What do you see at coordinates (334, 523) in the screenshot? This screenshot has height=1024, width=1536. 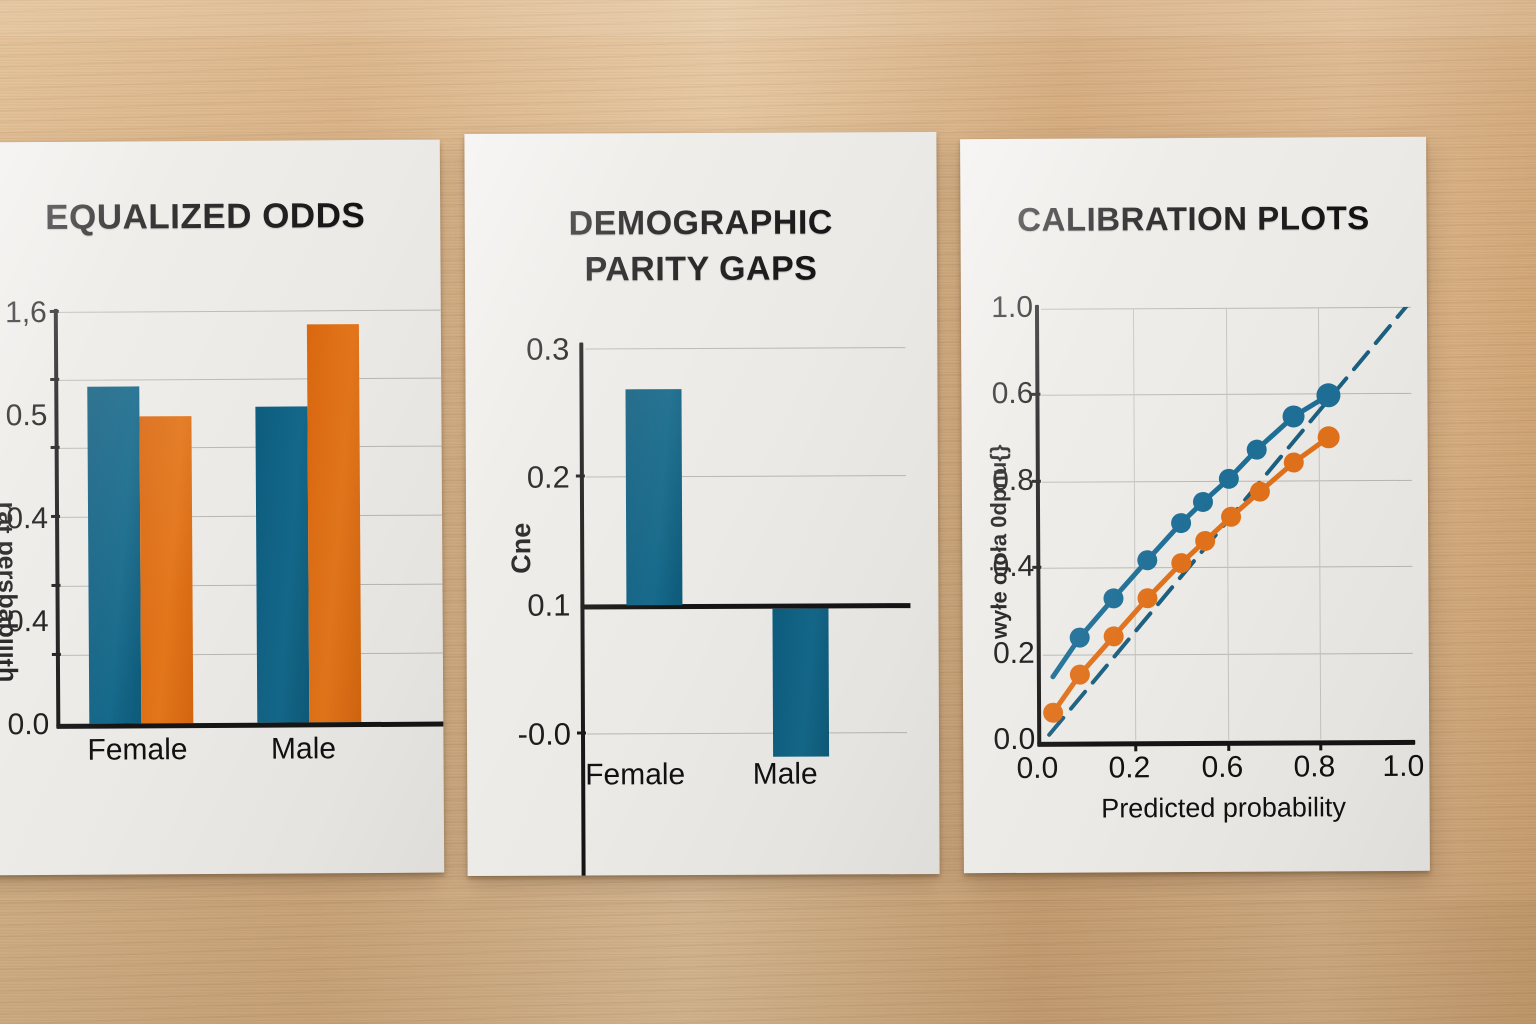 I see `bar-male-orange` at bounding box center [334, 523].